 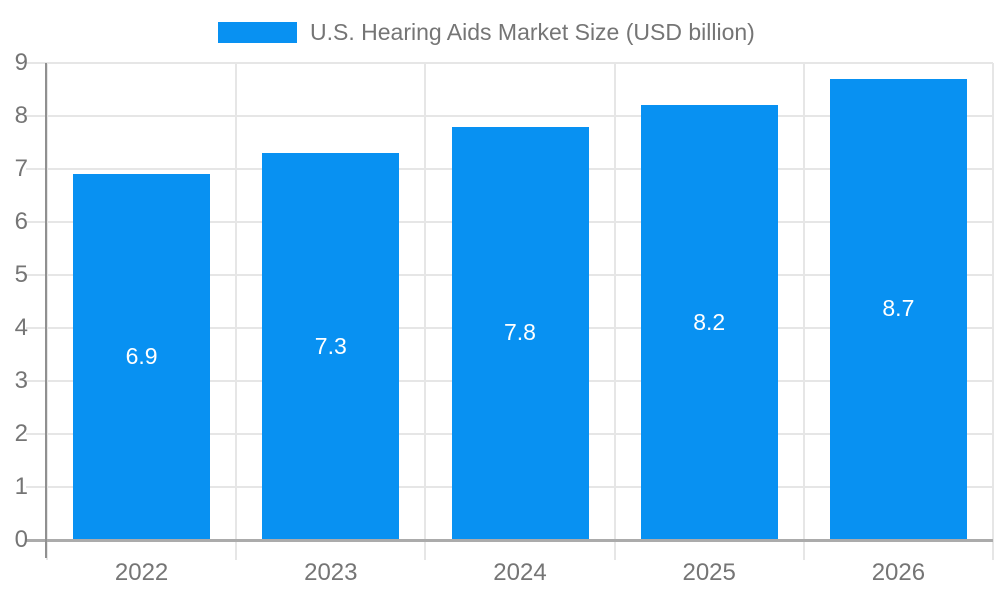 What do you see at coordinates (141, 572) in the screenshot?
I see `x-axis-category-label: 2022` at bounding box center [141, 572].